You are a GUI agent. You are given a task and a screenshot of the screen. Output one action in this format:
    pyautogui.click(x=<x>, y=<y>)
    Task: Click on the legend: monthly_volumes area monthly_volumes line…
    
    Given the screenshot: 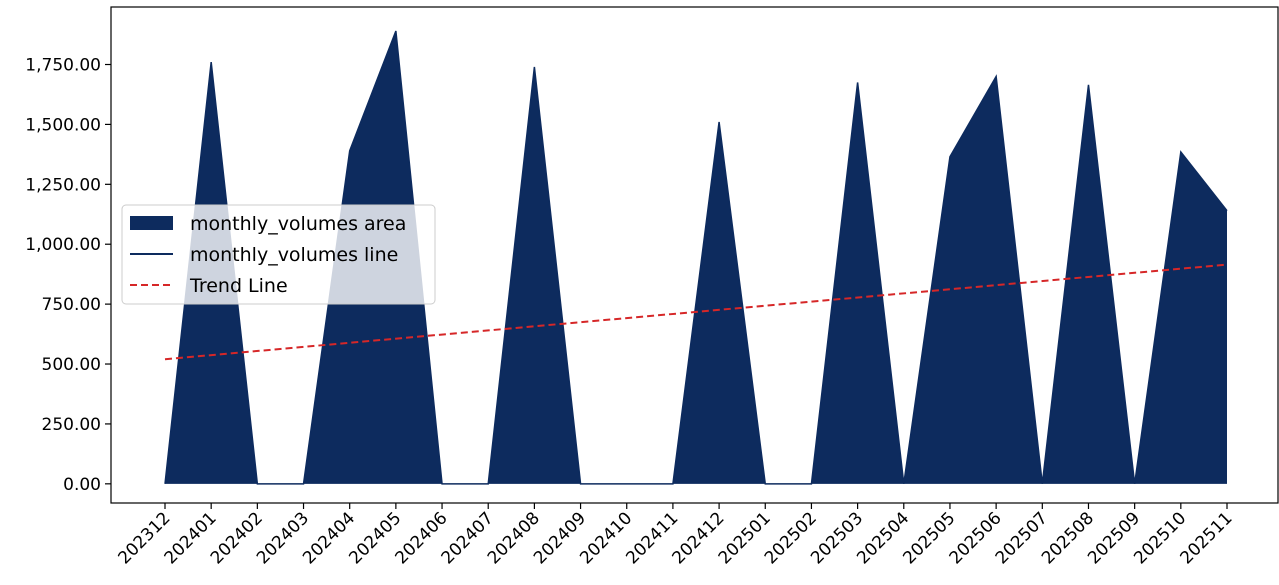 What is the action you would take?
    pyautogui.click(x=278, y=254)
    